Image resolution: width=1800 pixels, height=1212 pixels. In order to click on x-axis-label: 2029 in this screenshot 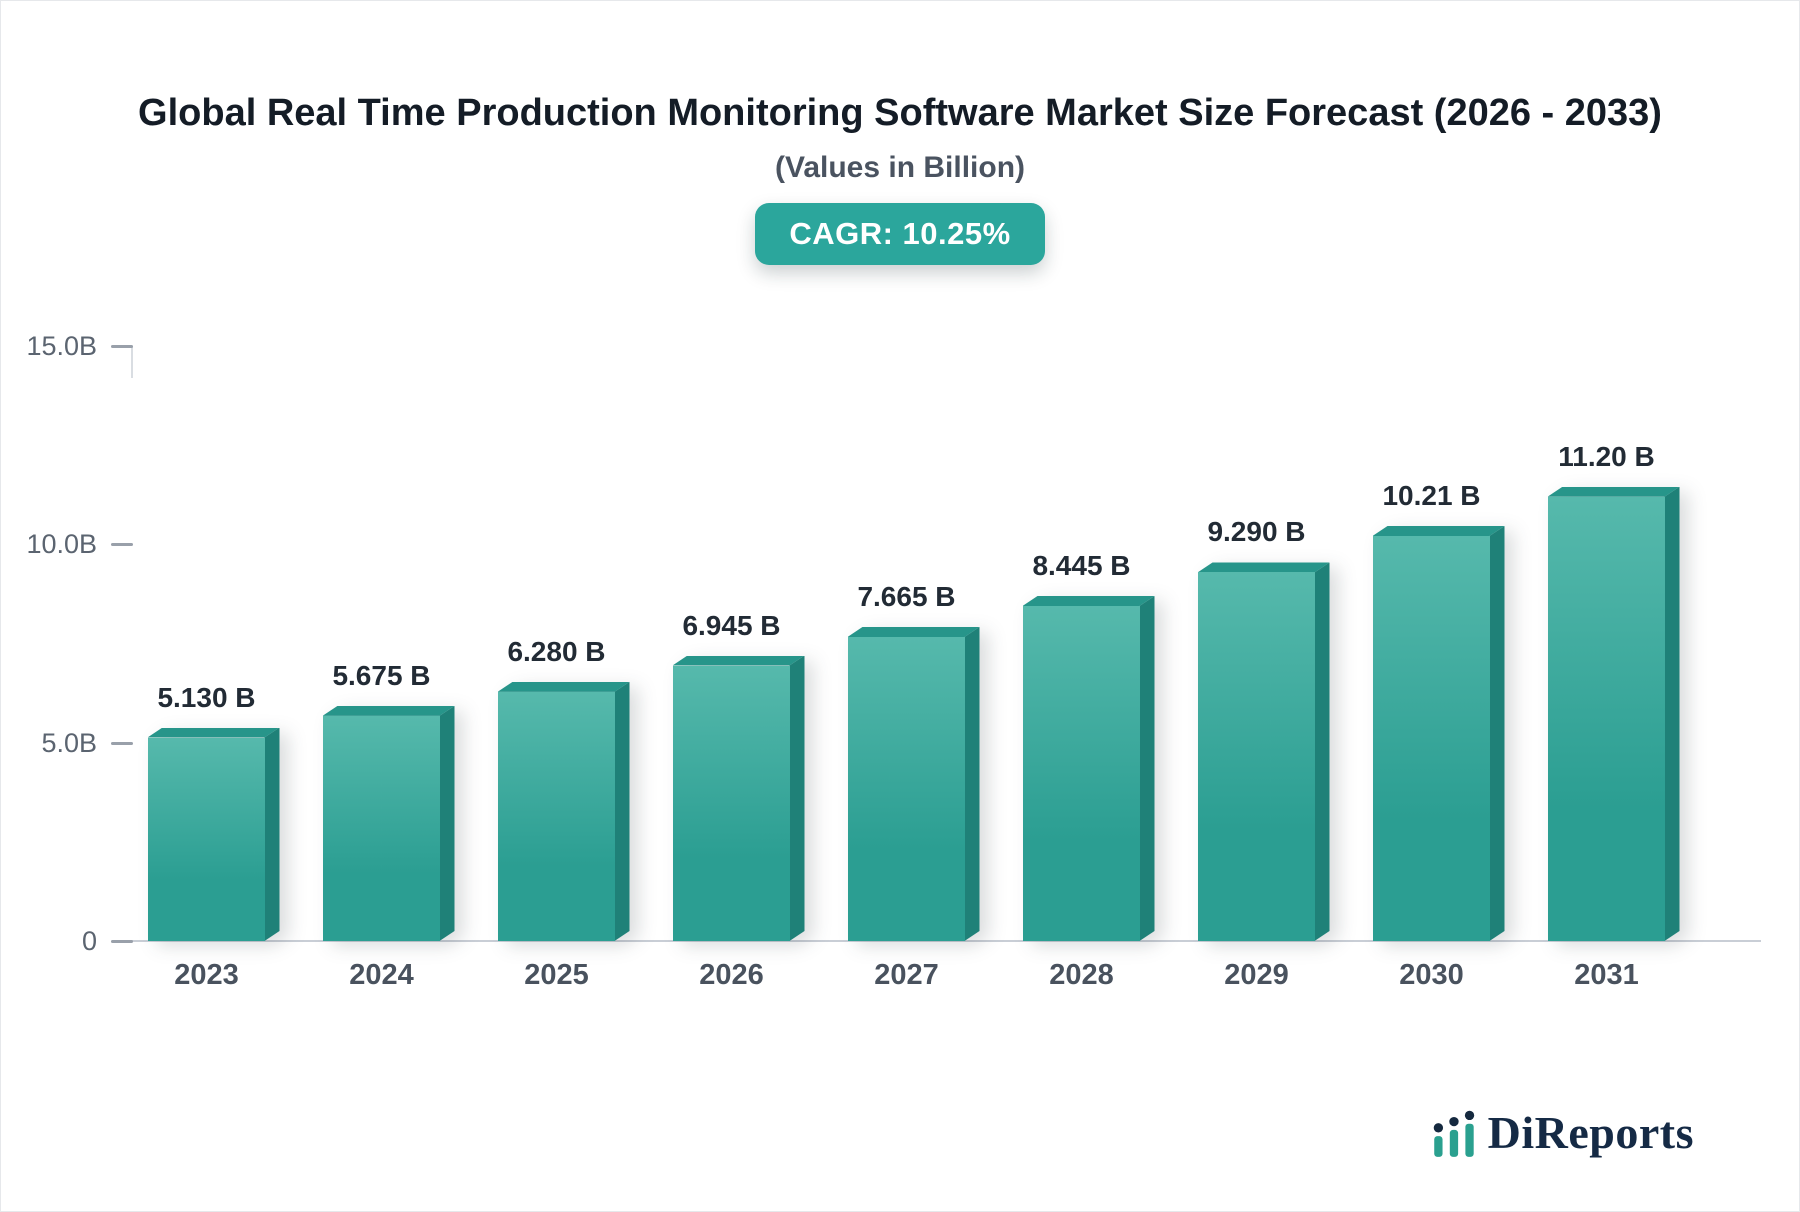, I will do `click(1256, 975)`.